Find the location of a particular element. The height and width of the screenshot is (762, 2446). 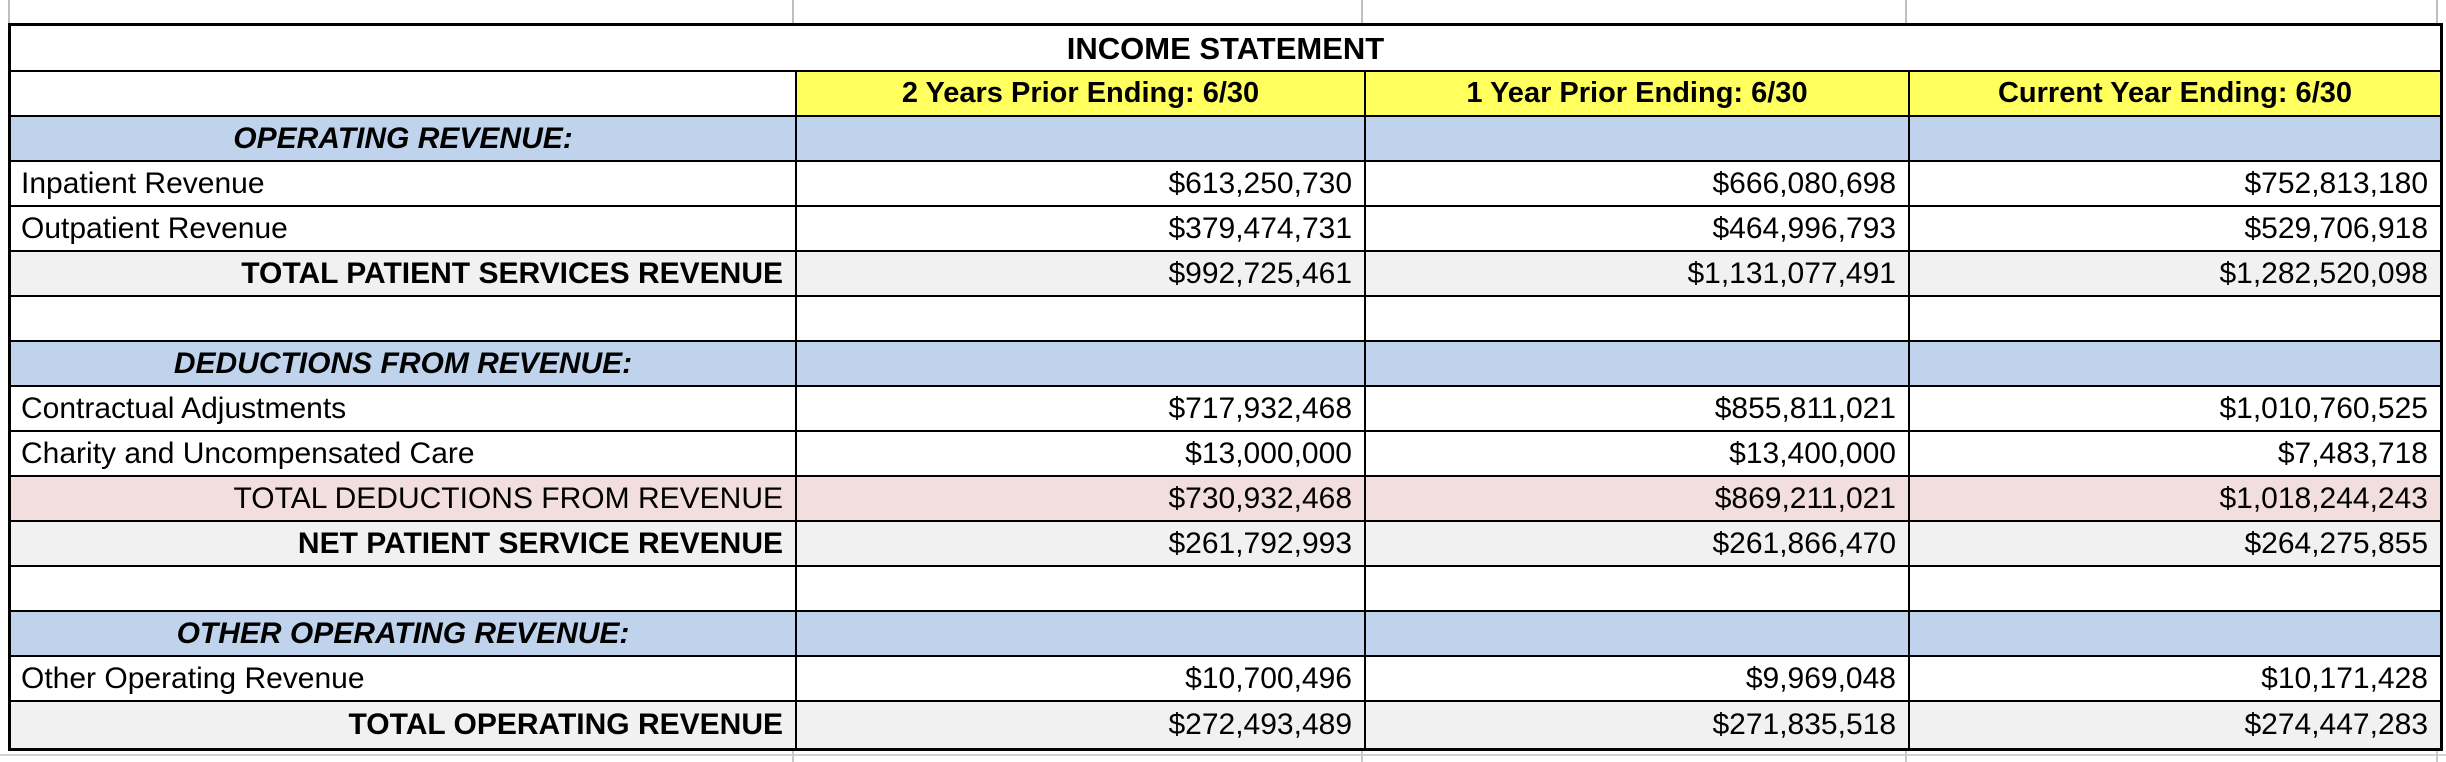

row-label: Inpatient Revenue is located at coordinates (403, 182).